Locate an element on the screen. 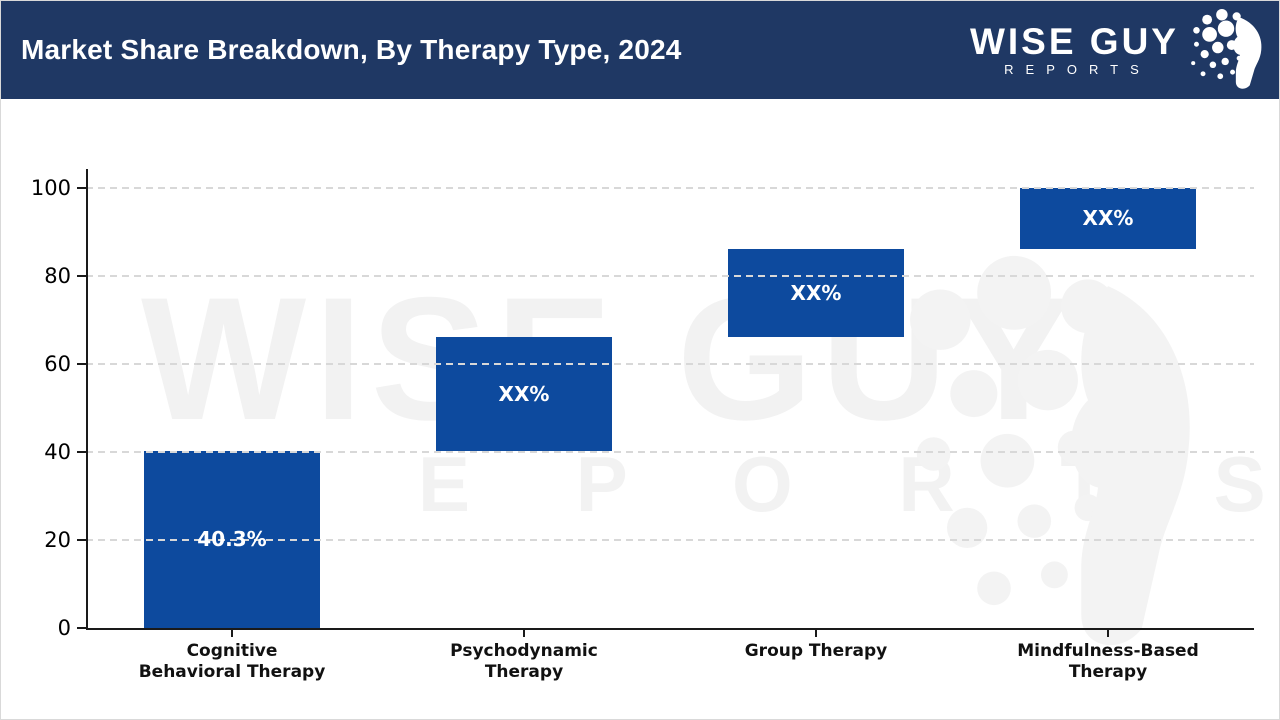 The image size is (1280, 720). bar-value-label: 40.3% is located at coordinates (232, 539).